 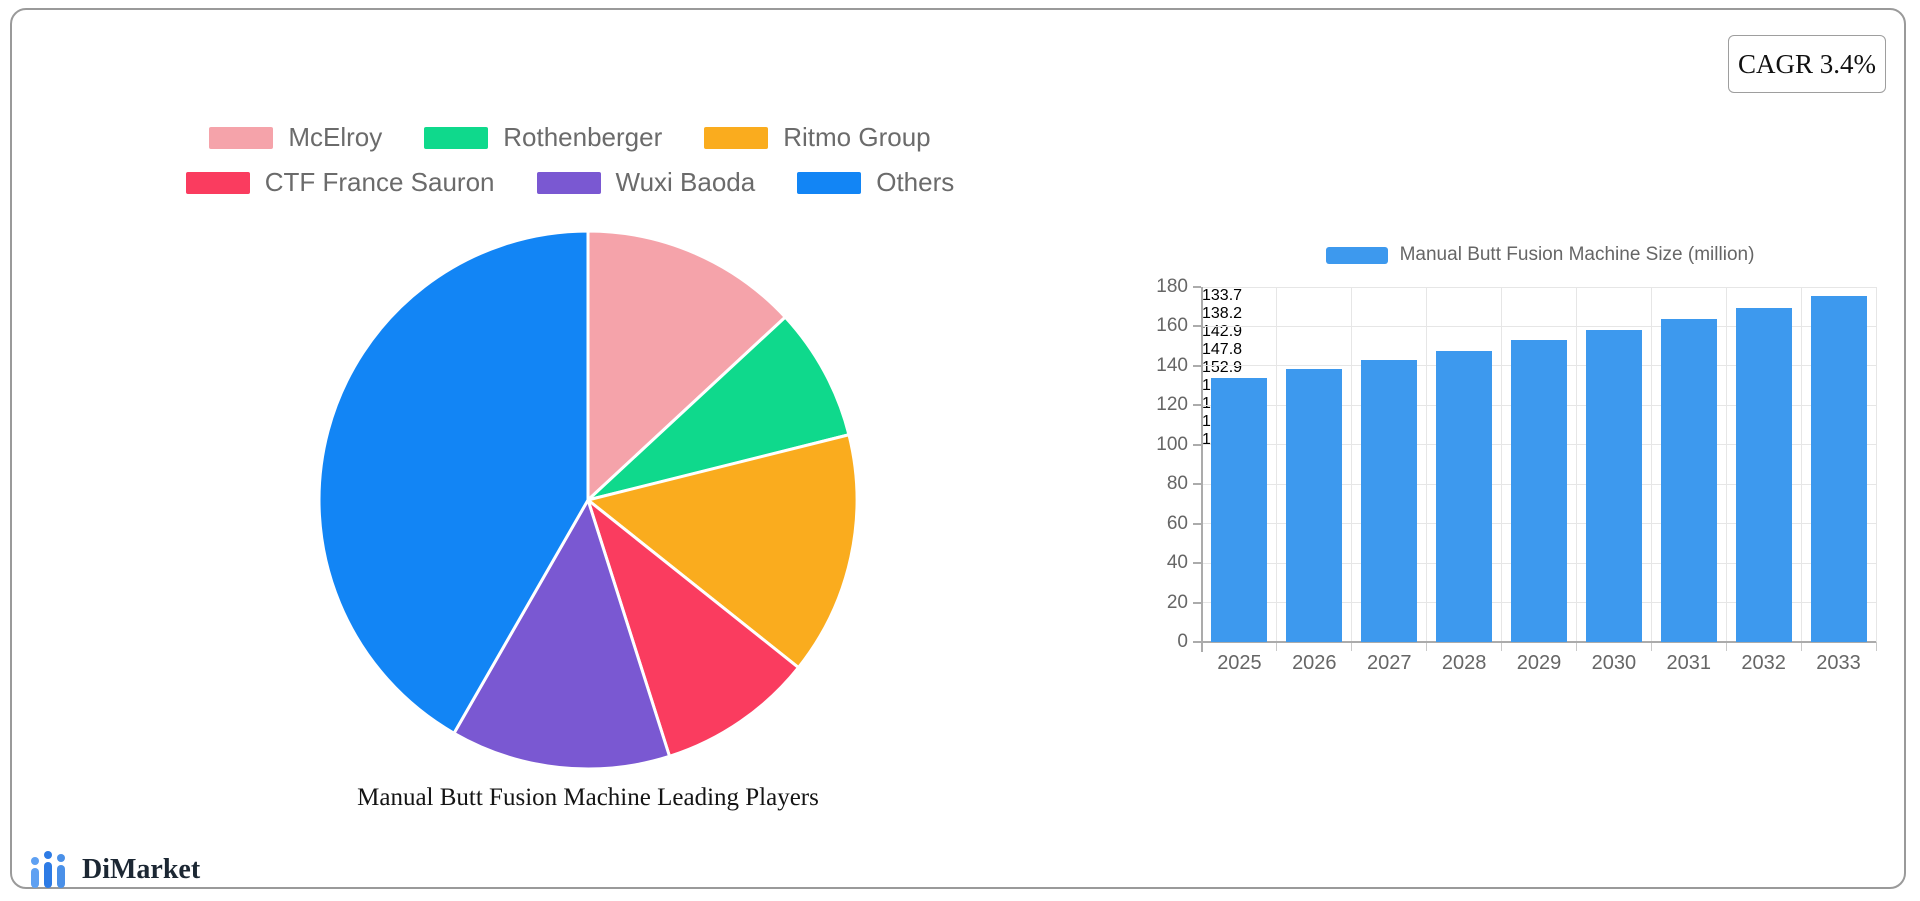 I want to click on x-tick-label-2029: 2029, so click(x=1539, y=663).